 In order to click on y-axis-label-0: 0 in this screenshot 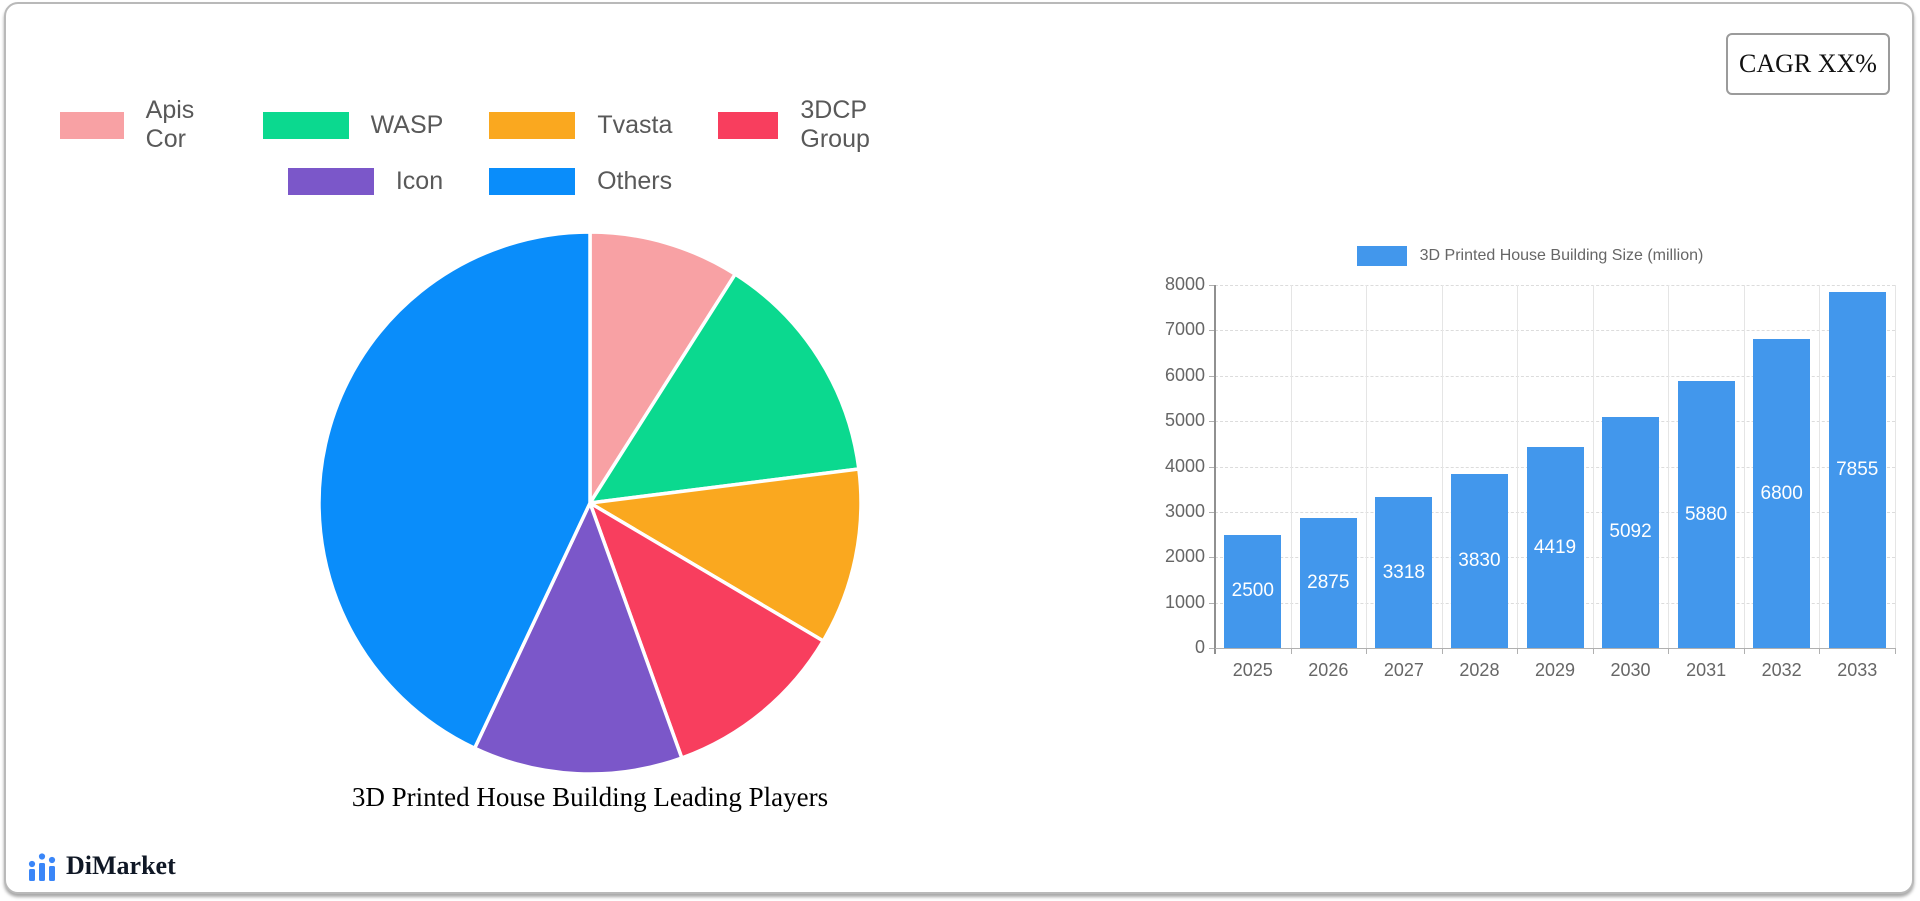, I will do `click(1199, 647)`.